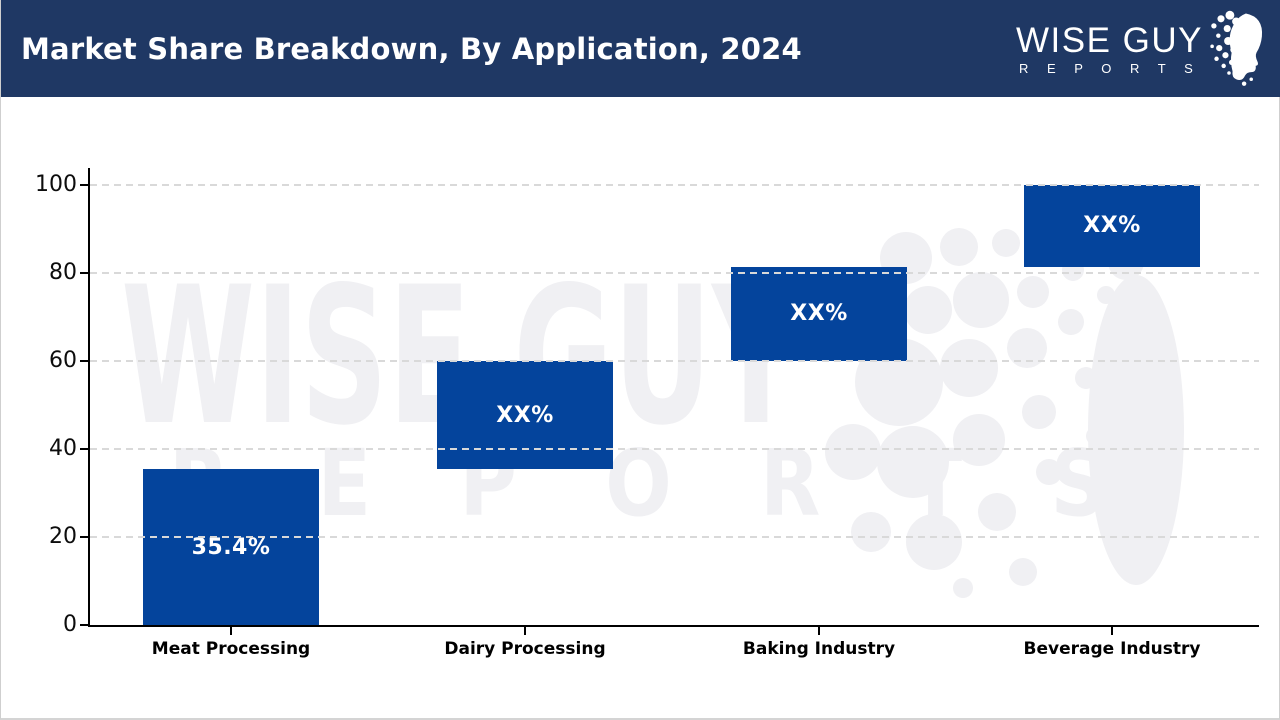  Describe the element at coordinates (1112, 649) in the screenshot. I see `x-label-beverage-industry: Beverage Industry` at that location.